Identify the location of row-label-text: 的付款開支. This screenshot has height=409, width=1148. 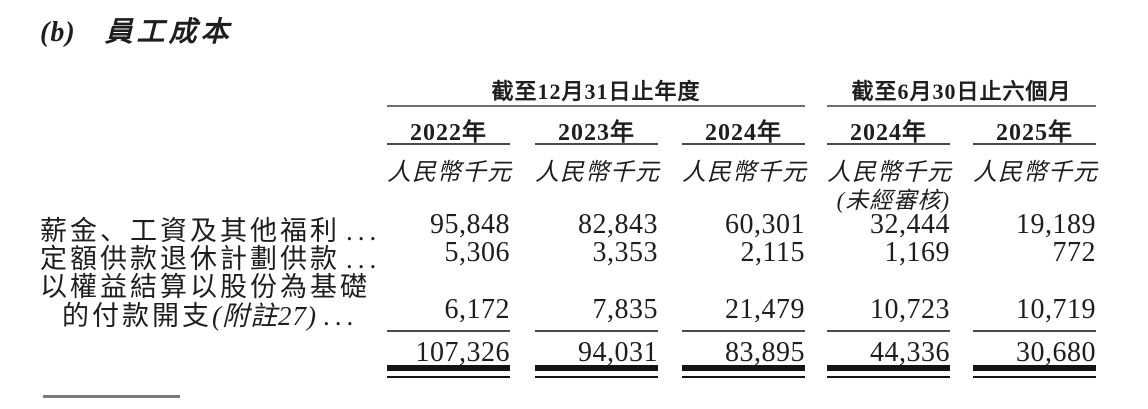
(137, 316).